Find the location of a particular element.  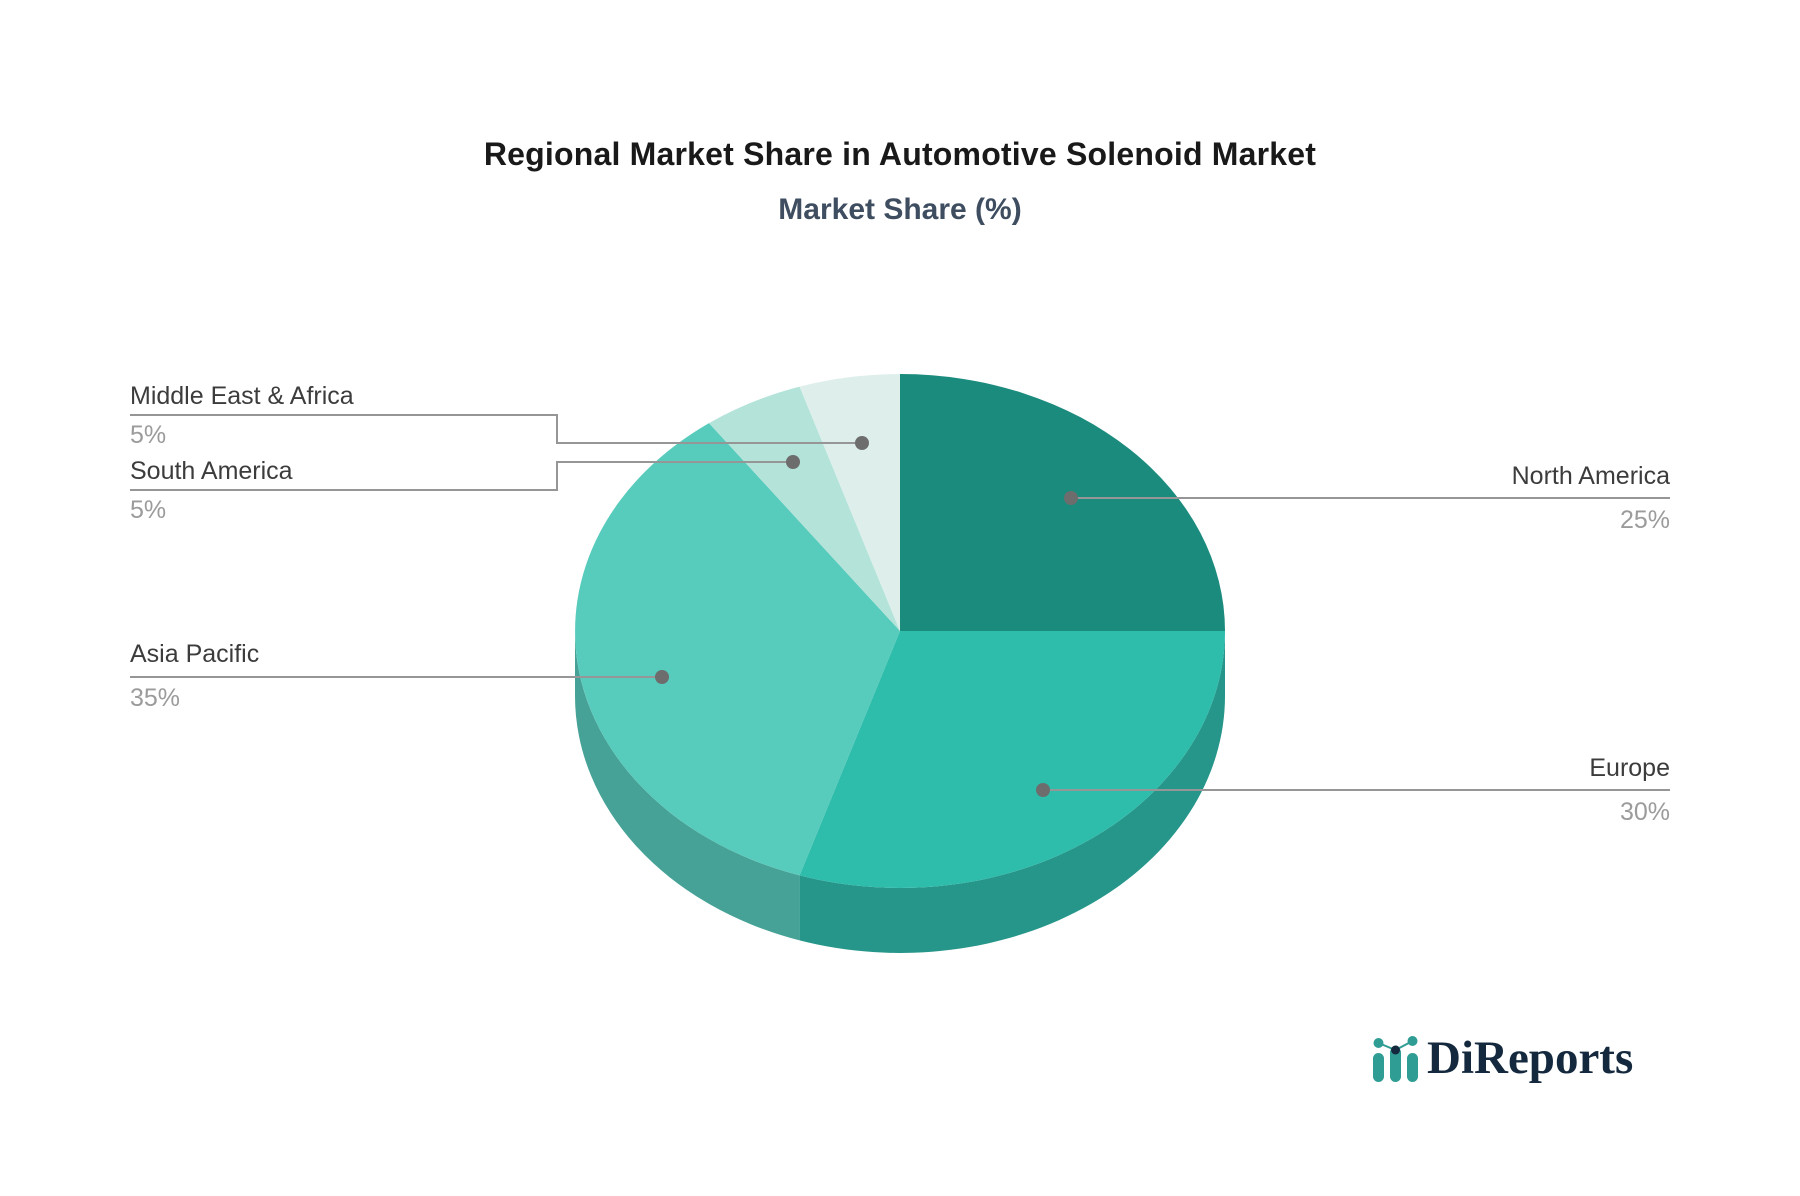

logo-dot-mid is located at coordinates (1395, 1050).